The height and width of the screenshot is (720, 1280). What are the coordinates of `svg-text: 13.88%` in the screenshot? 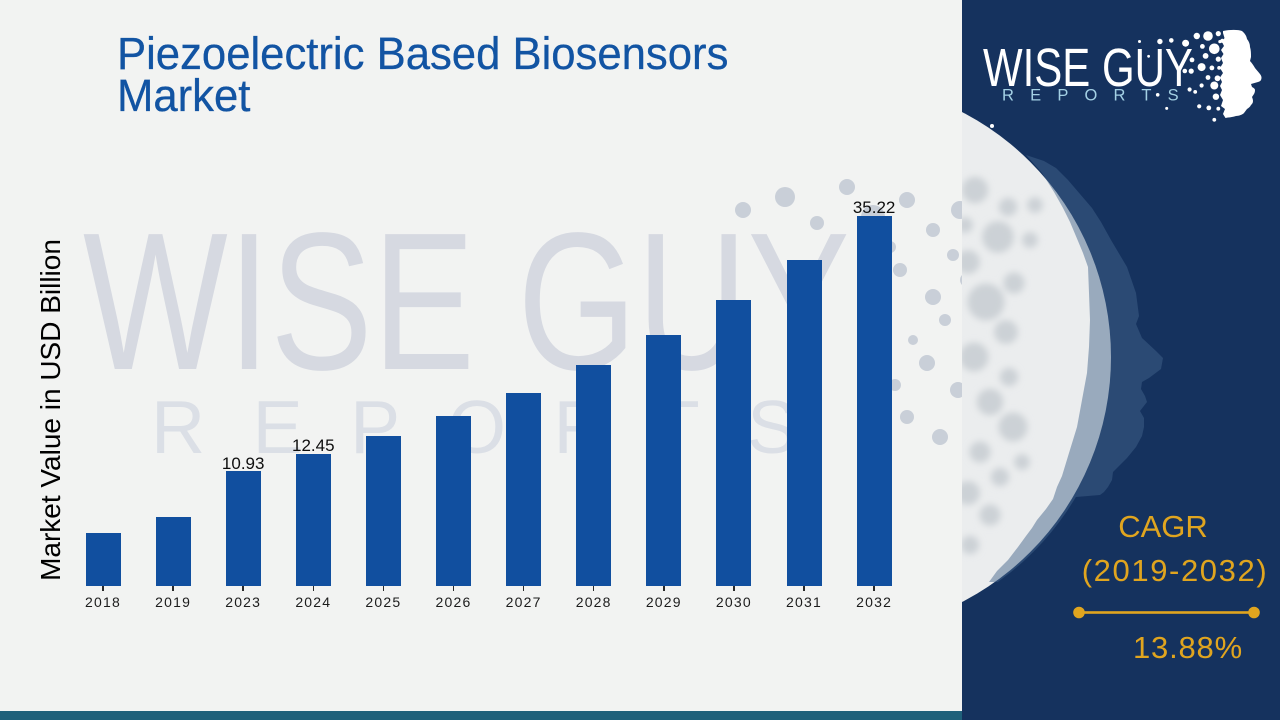 It's located at (1188, 647).